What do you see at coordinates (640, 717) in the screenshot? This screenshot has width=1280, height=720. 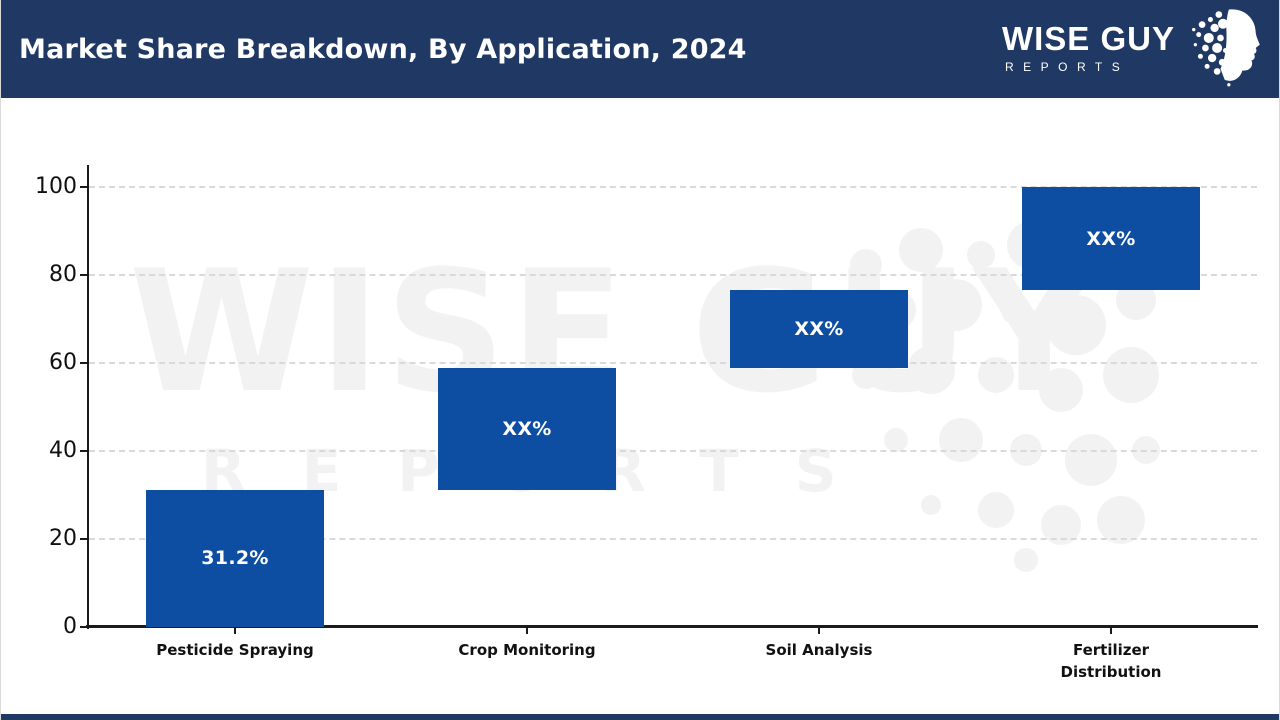 I see `footer-bar` at bounding box center [640, 717].